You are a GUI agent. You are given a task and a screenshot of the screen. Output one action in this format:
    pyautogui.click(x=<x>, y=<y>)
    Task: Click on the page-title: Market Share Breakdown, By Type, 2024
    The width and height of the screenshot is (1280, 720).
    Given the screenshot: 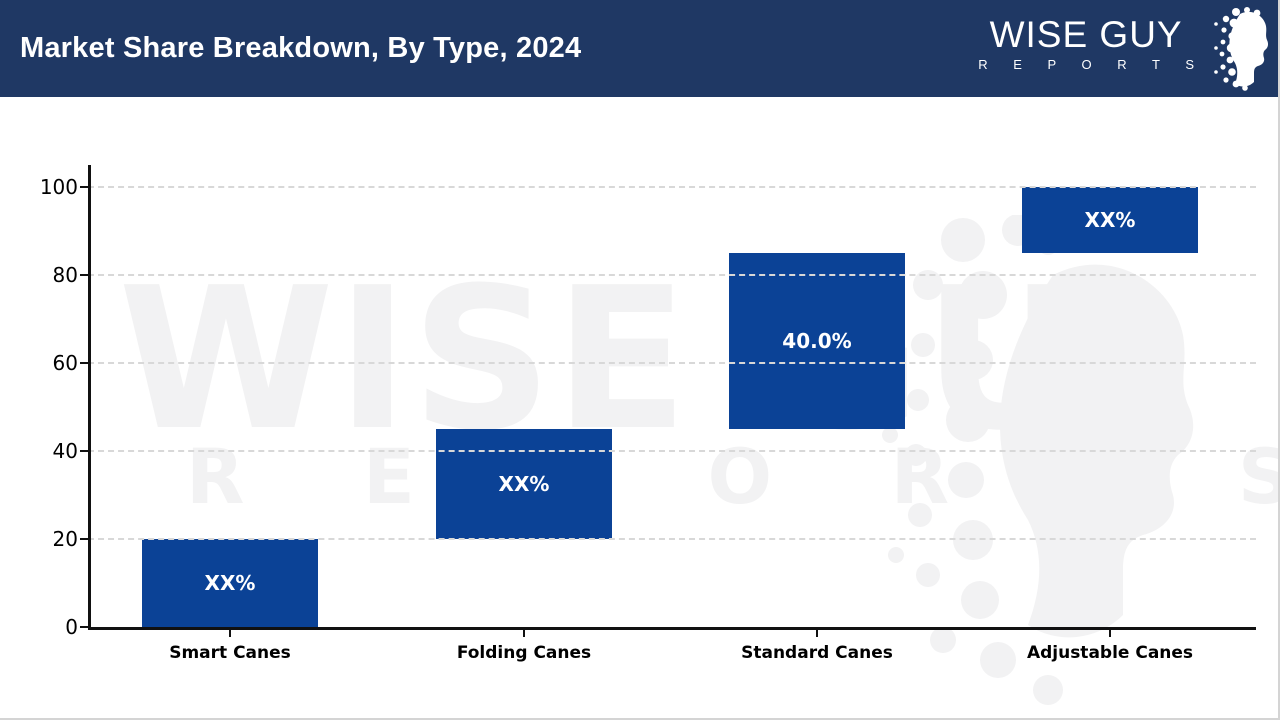 What is the action you would take?
    pyautogui.click(x=301, y=48)
    